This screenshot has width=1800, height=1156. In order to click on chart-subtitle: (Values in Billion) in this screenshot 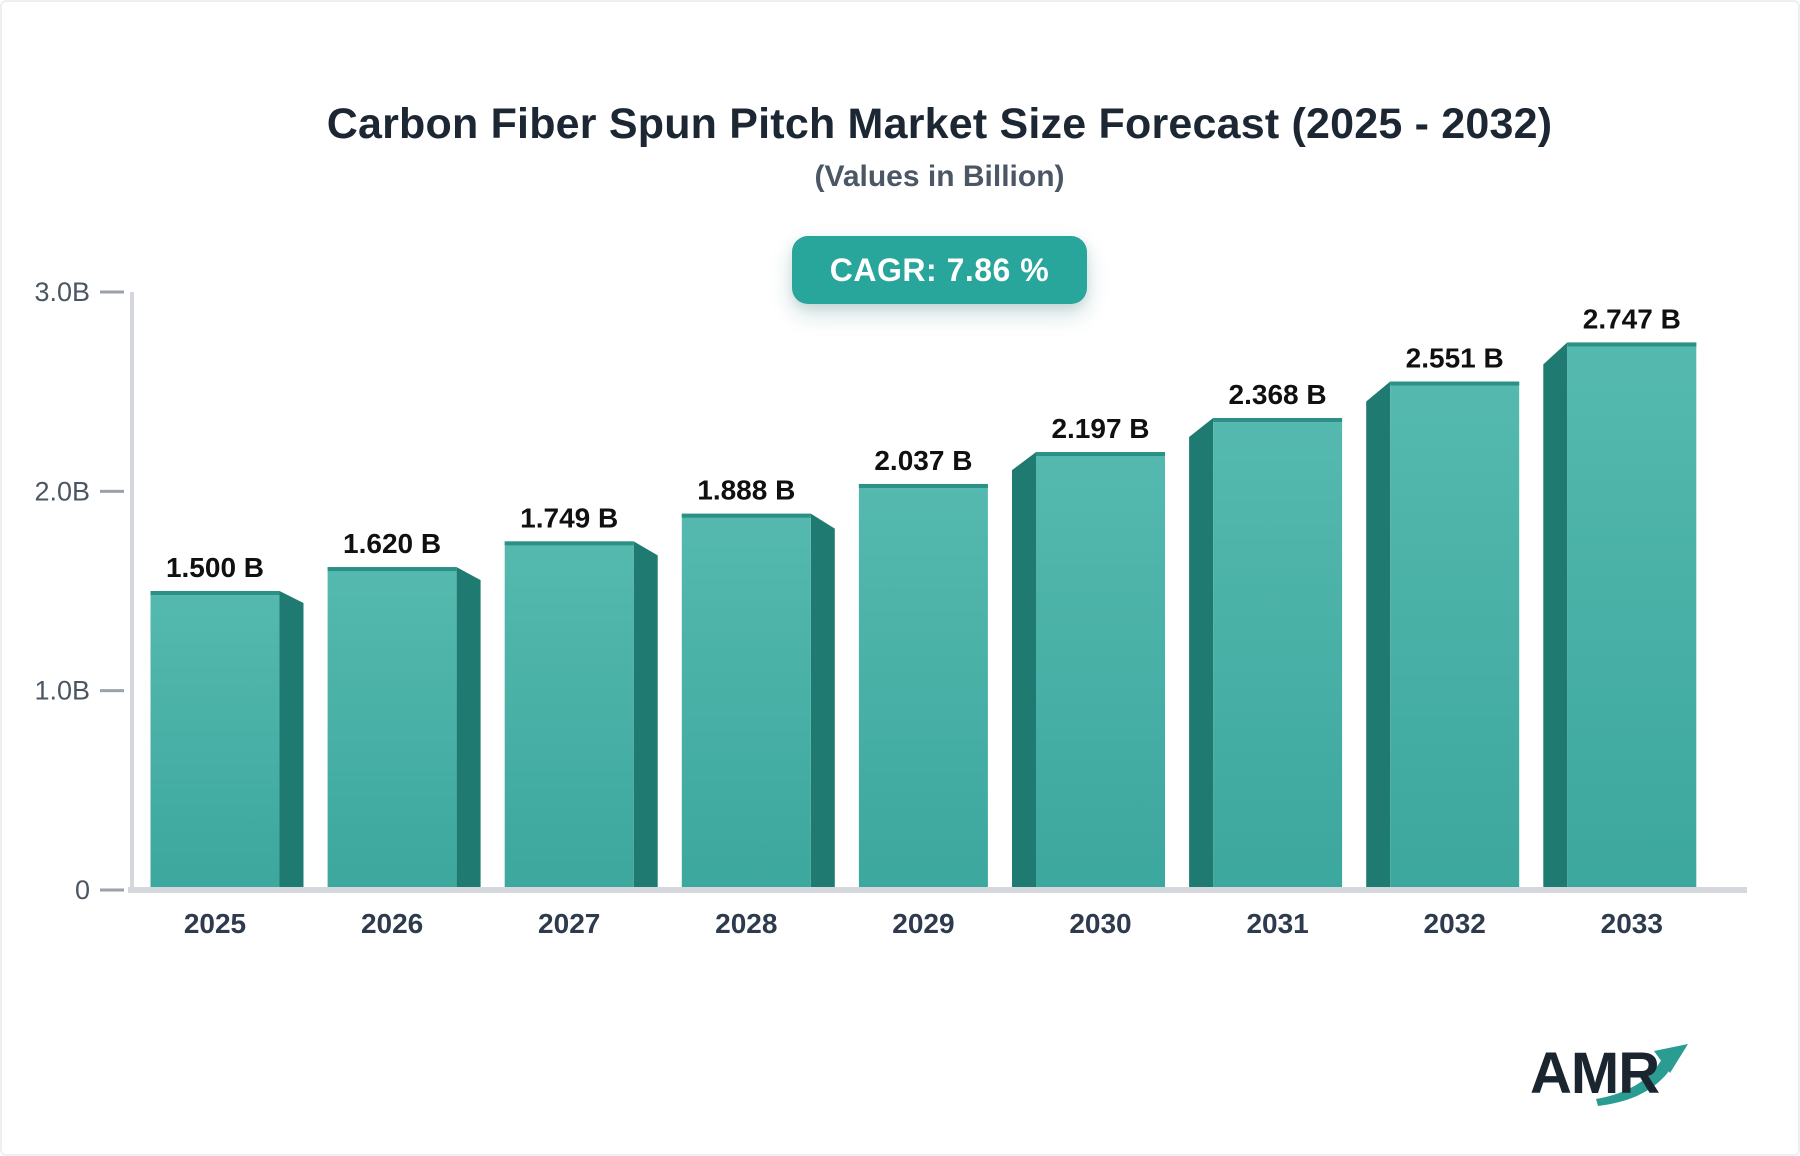, I will do `click(939, 176)`.